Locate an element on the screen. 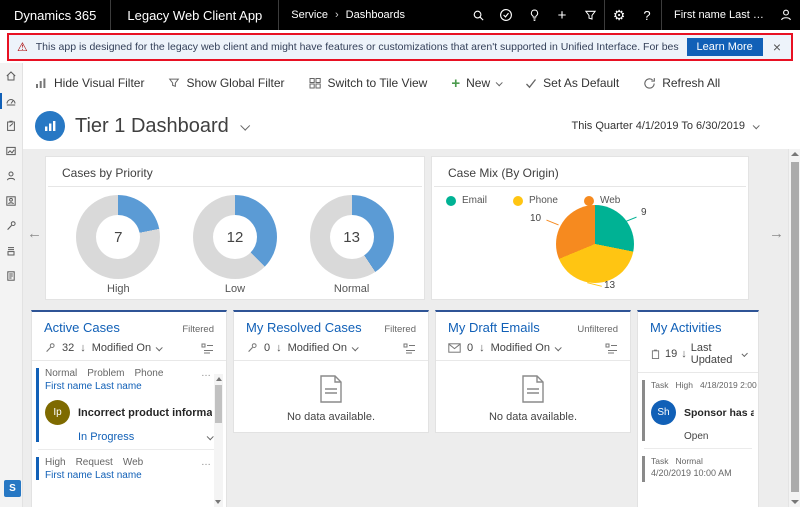 This screenshot has height=507, width=800. donut-low: 12 Low is located at coordinates (234, 245).